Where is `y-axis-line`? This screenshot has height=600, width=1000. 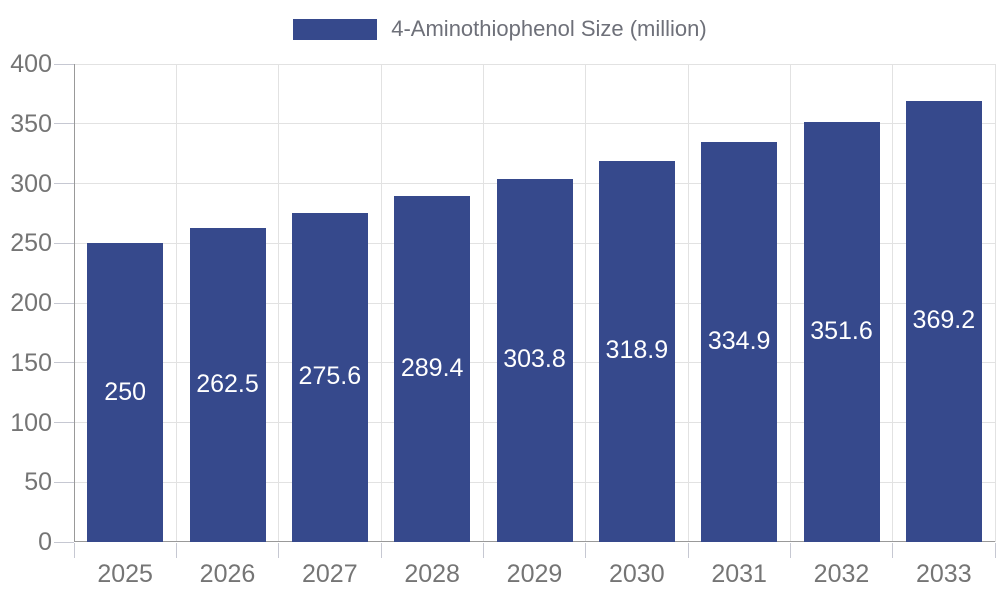
y-axis-line is located at coordinates (74, 303).